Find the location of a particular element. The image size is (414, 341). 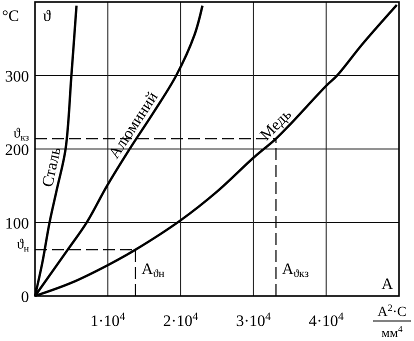

y-axis-title: ϑ is located at coordinates (47, 16).